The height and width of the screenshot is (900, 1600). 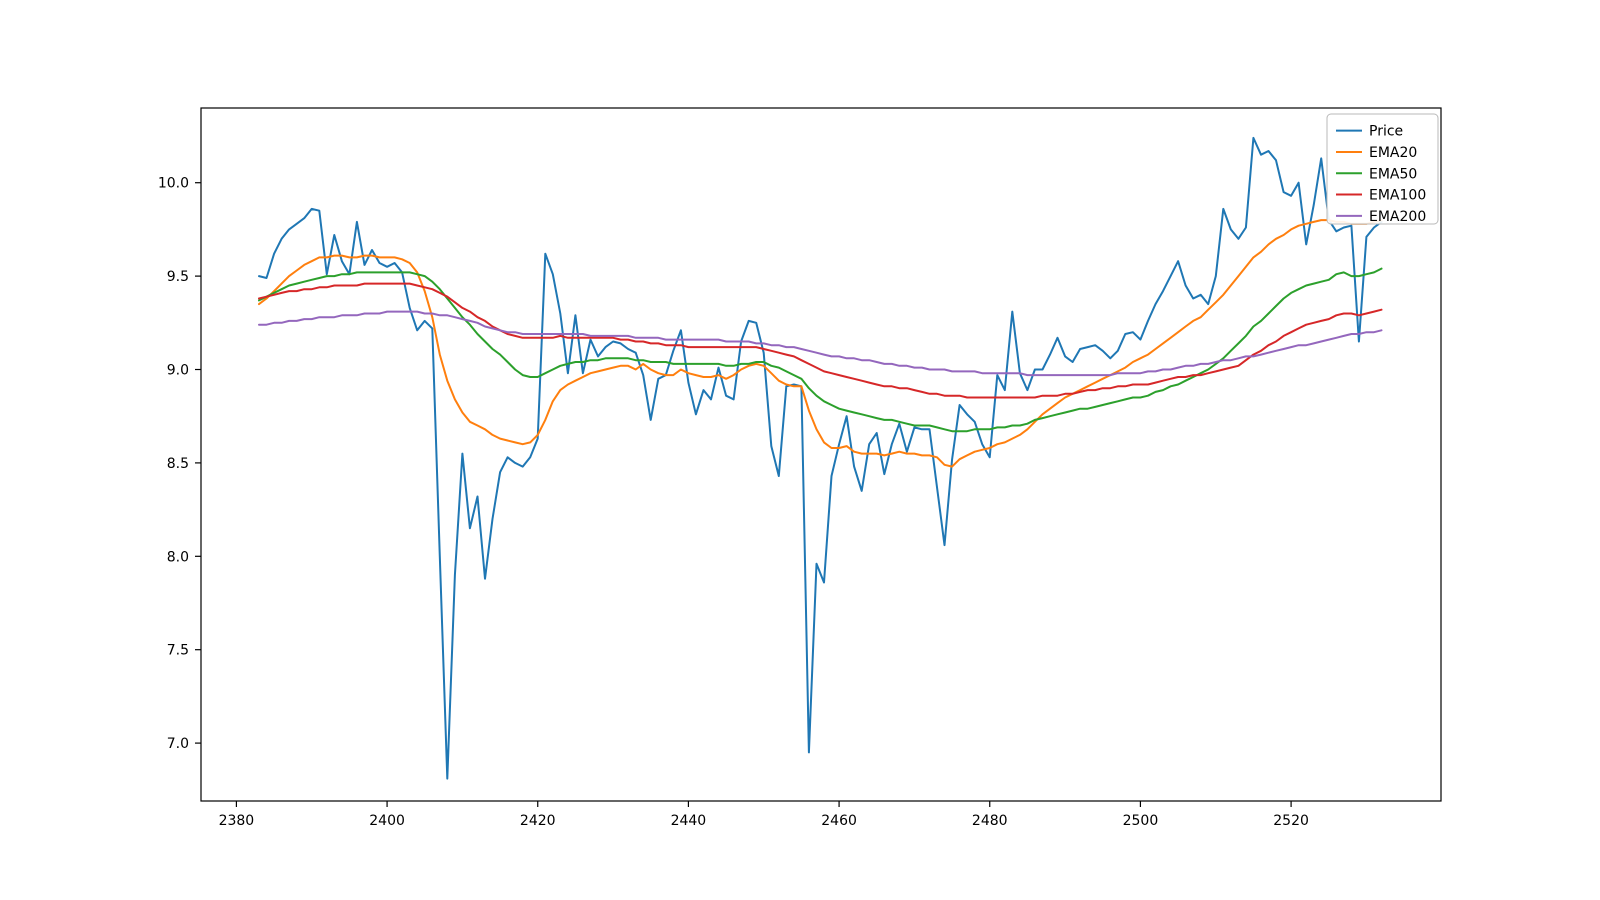 I want to click on legend-box, so click(x=1382, y=169).